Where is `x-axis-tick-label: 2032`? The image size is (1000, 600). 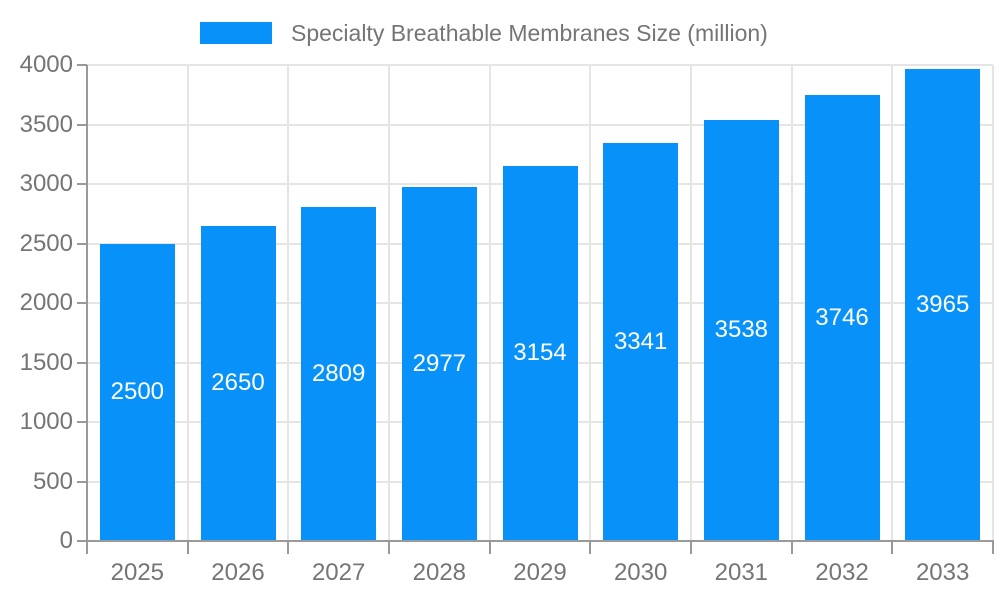
x-axis-tick-label: 2032 is located at coordinates (842, 572).